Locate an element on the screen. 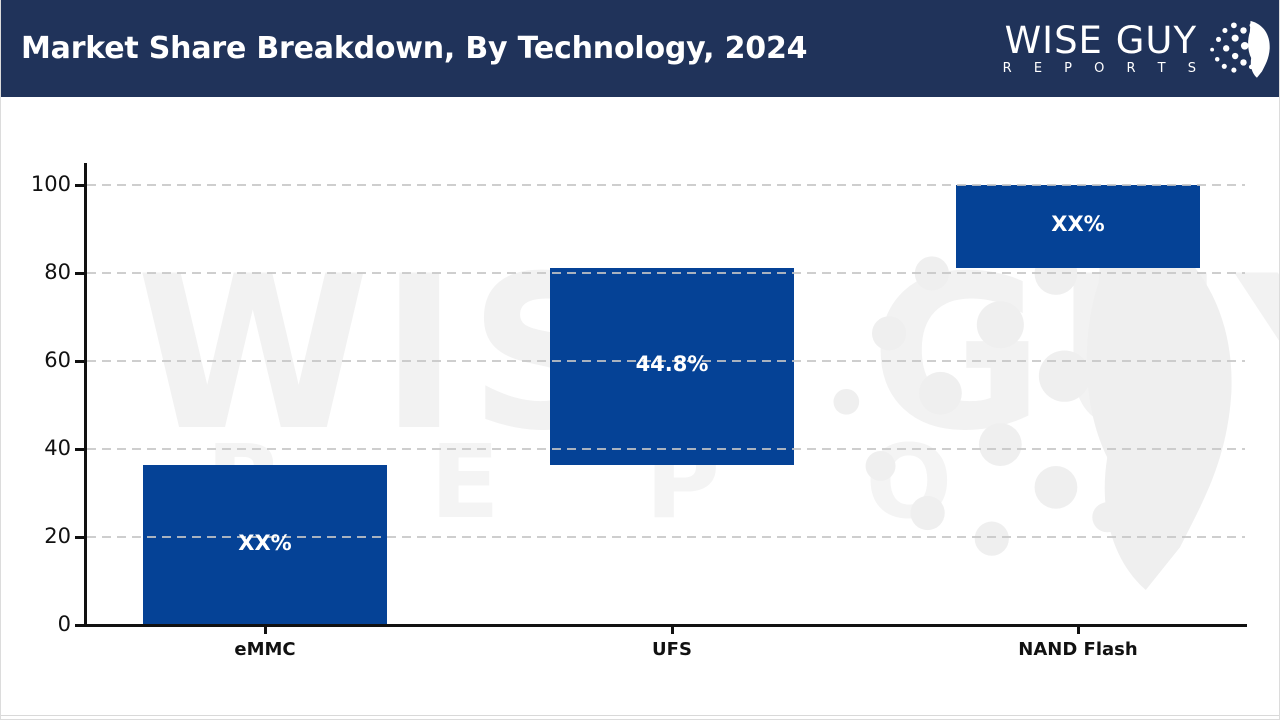 This screenshot has width=1280, height=720. bar-eMMC is located at coordinates (265, 544).